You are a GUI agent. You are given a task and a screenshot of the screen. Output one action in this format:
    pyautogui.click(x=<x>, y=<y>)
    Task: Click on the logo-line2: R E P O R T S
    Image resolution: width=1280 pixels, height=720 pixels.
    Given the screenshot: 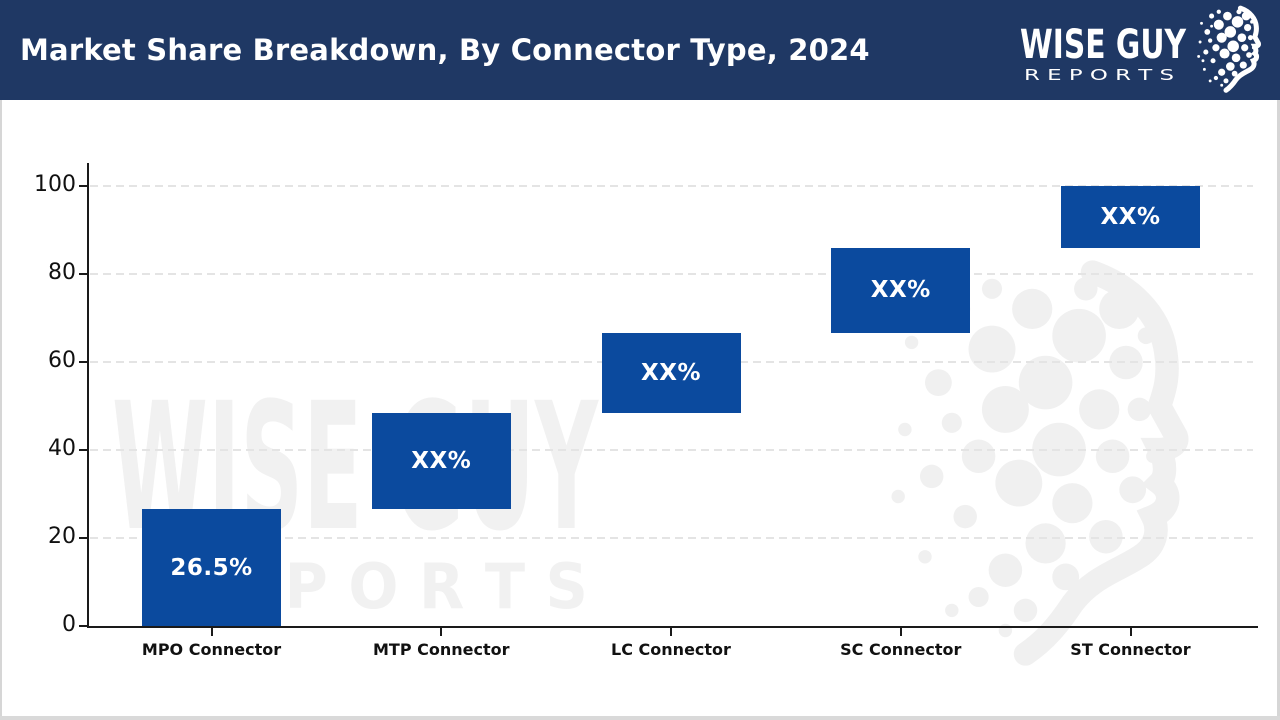 What is the action you would take?
    pyautogui.click(x=1099, y=75)
    